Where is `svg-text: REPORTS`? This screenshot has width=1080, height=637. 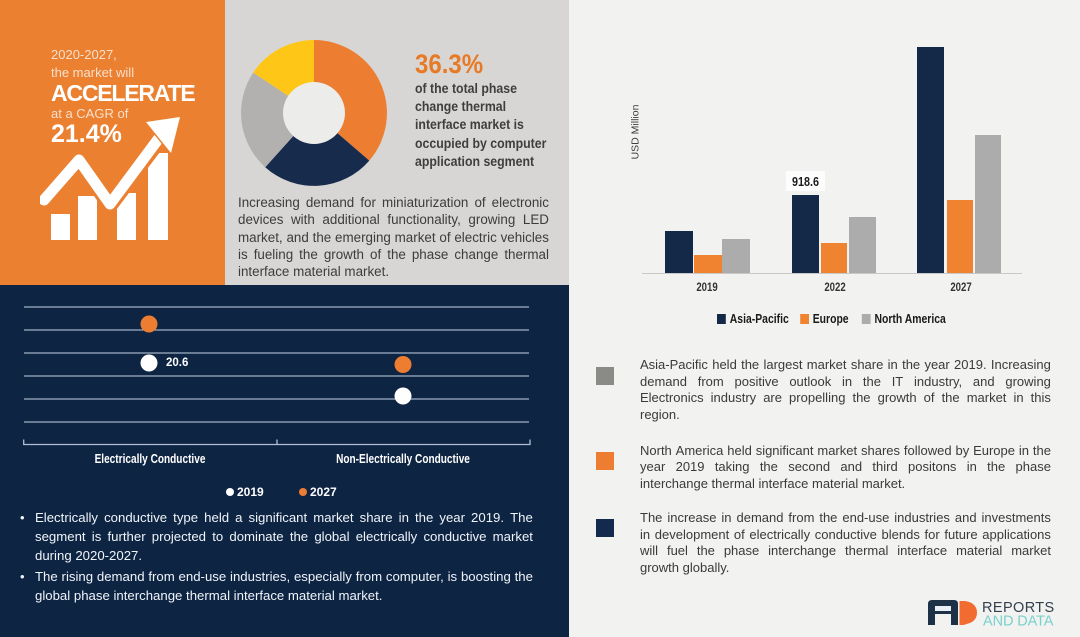 svg-text: REPORTS is located at coordinates (1018, 608).